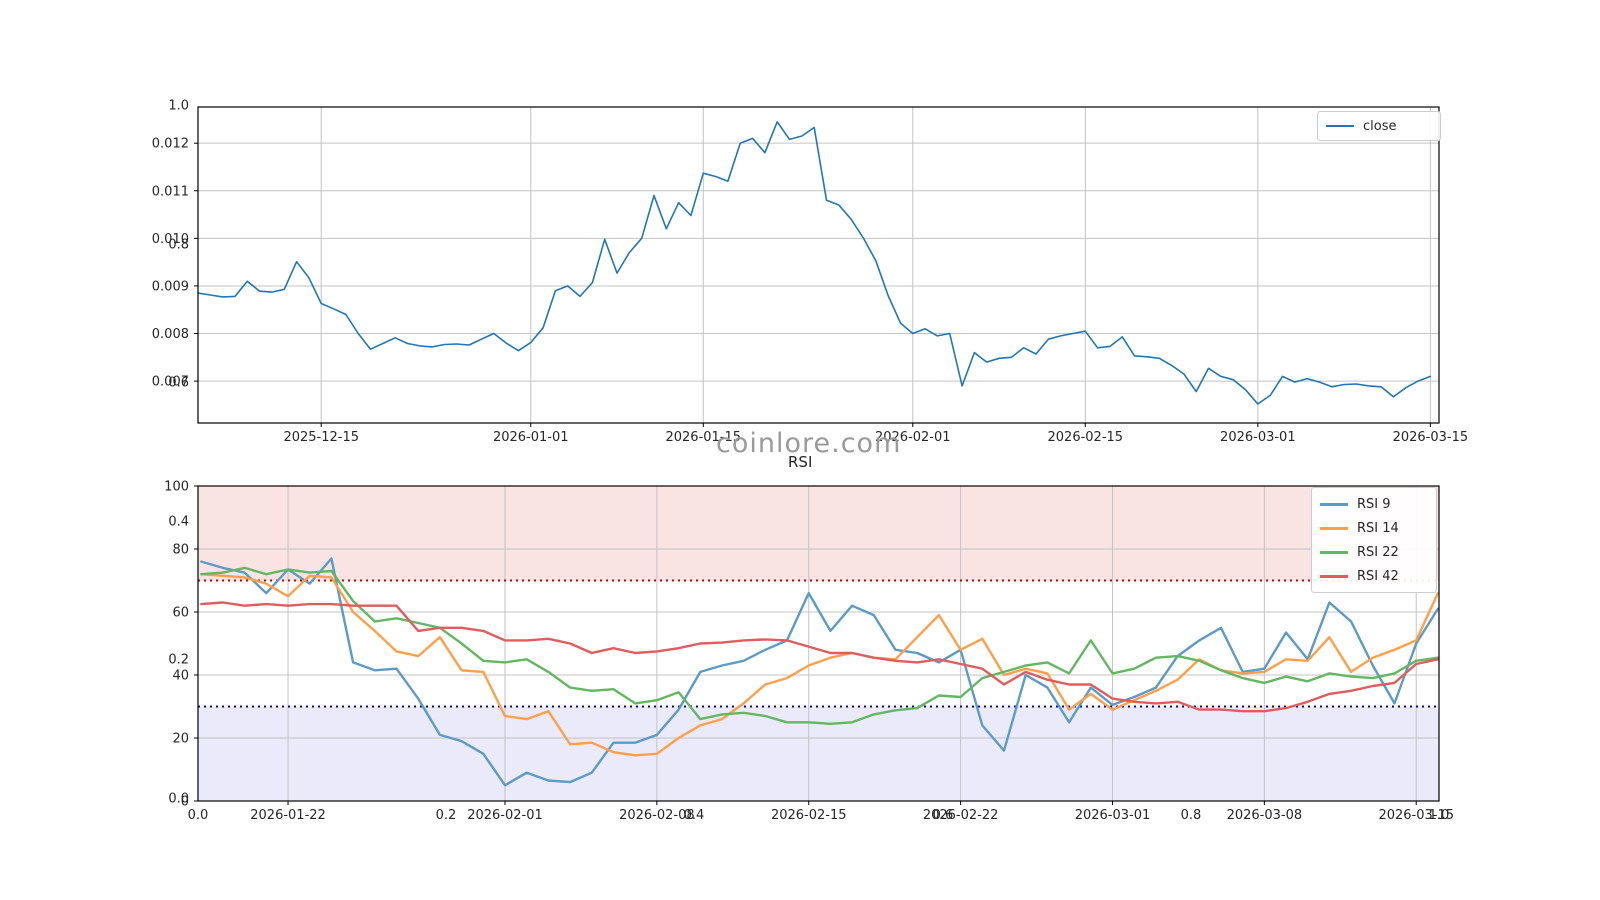  Describe the element at coordinates (288, 815) in the screenshot. I see `rsi-xtick-label: 2026-01-22` at that location.